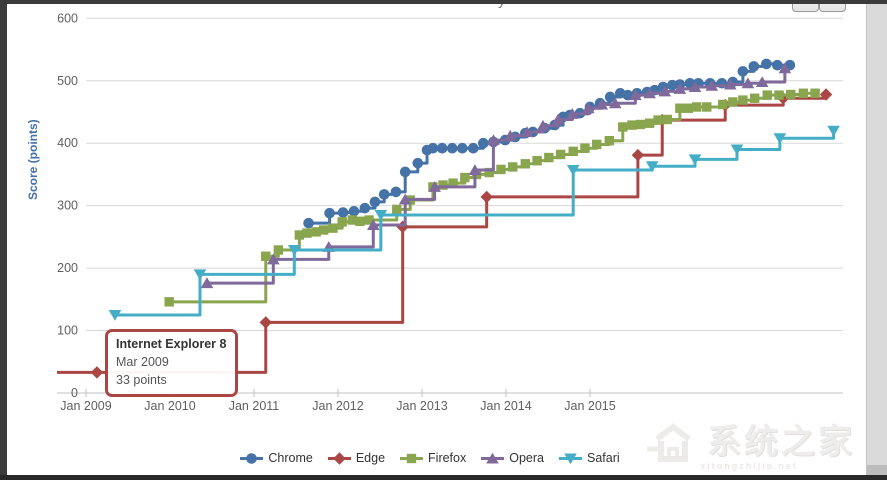  What do you see at coordinates (421, 406) in the screenshot?
I see `x-tick-label: Jan 2013` at bounding box center [421, 406].